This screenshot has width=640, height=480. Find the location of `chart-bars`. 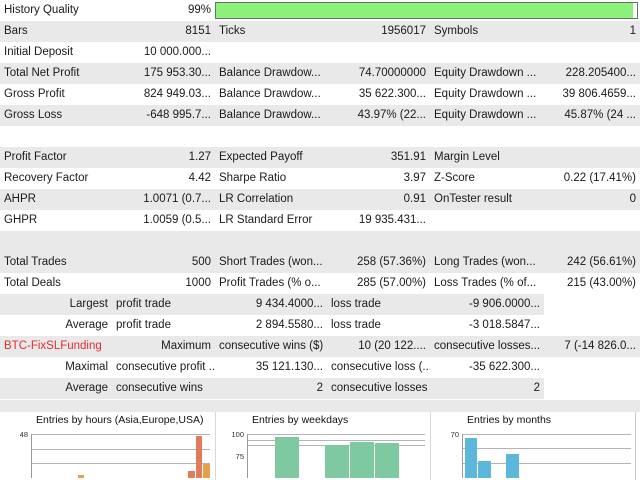

chart-bars is located at coordinates (547, 456).